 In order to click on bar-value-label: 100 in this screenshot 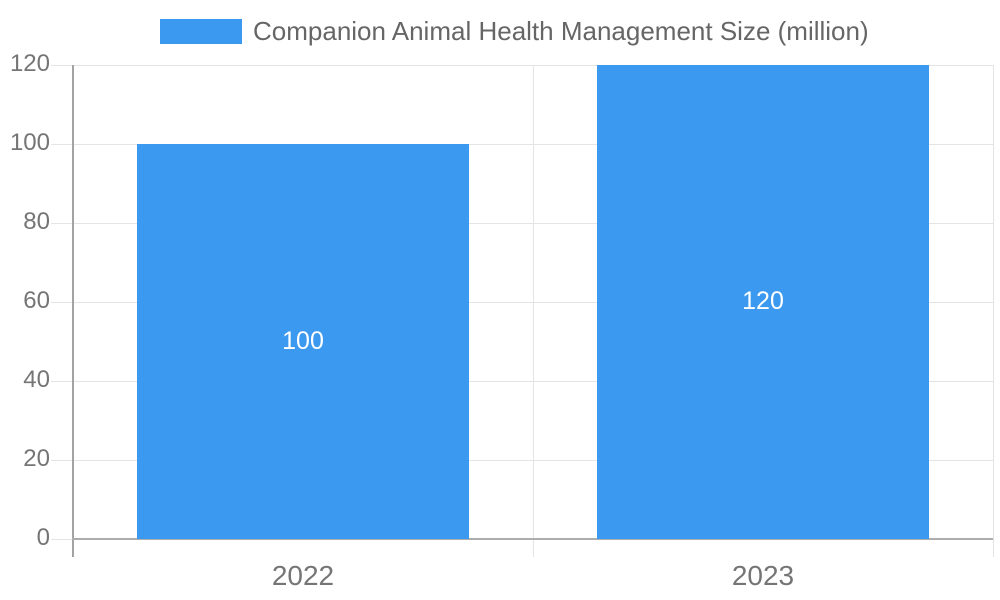, I will do `click(303, 340)`.